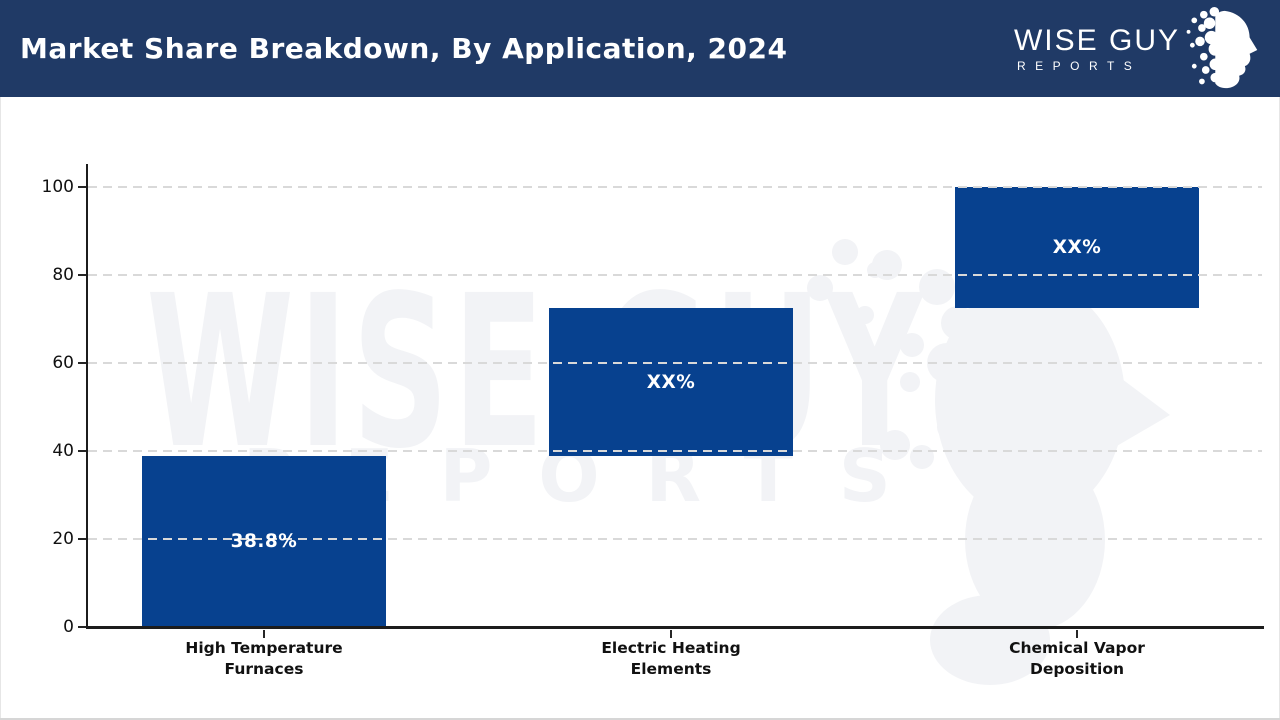 The width and height of the screenshot is (1280, 720). I want to click on x-category-label-line: Deposition, so click(1077, 669).